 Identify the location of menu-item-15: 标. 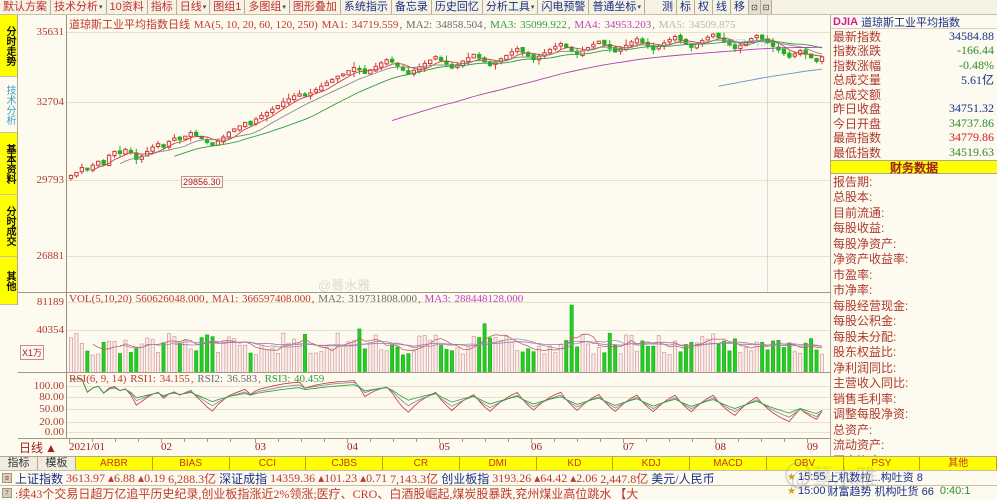
(685, 7).